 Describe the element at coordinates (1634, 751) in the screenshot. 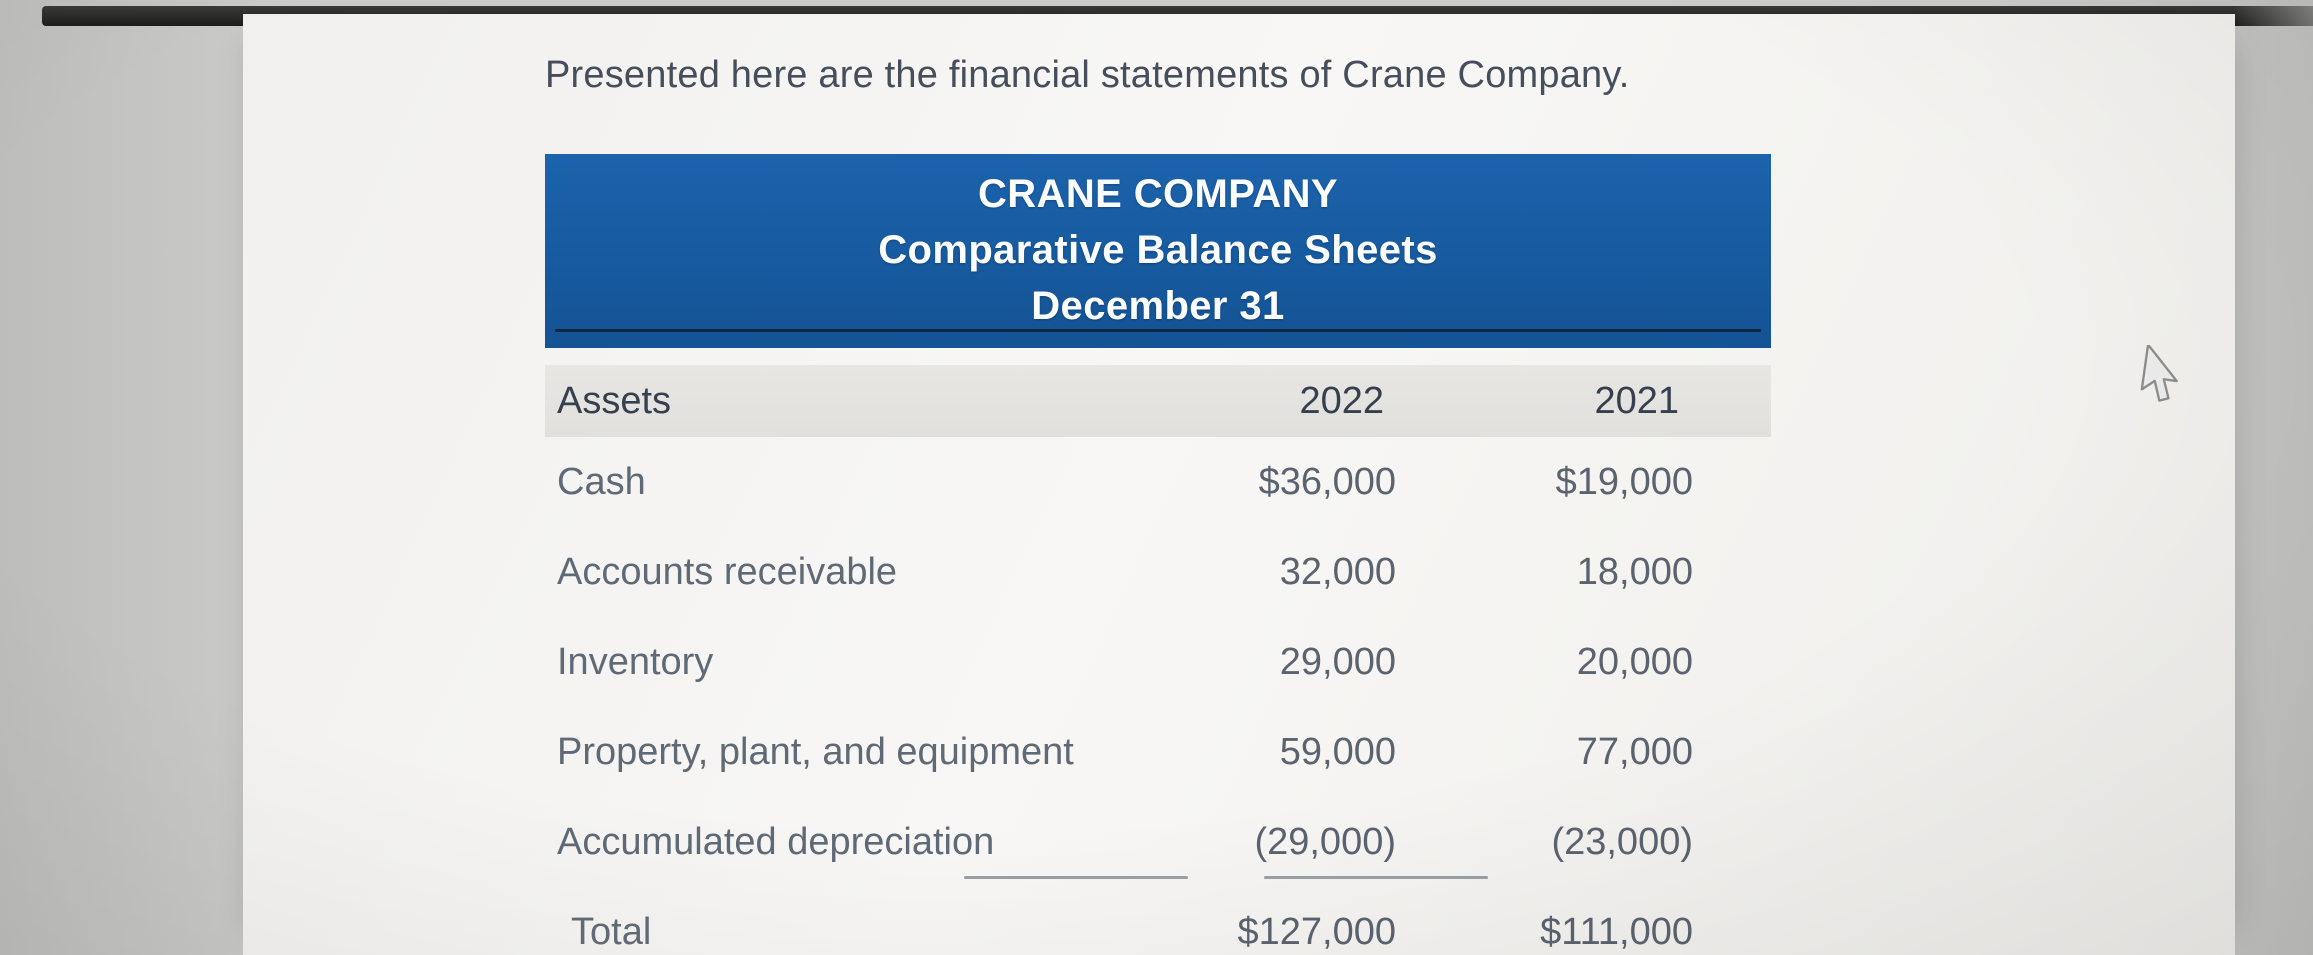

I see `row-value-2021: 77,000` at that location.